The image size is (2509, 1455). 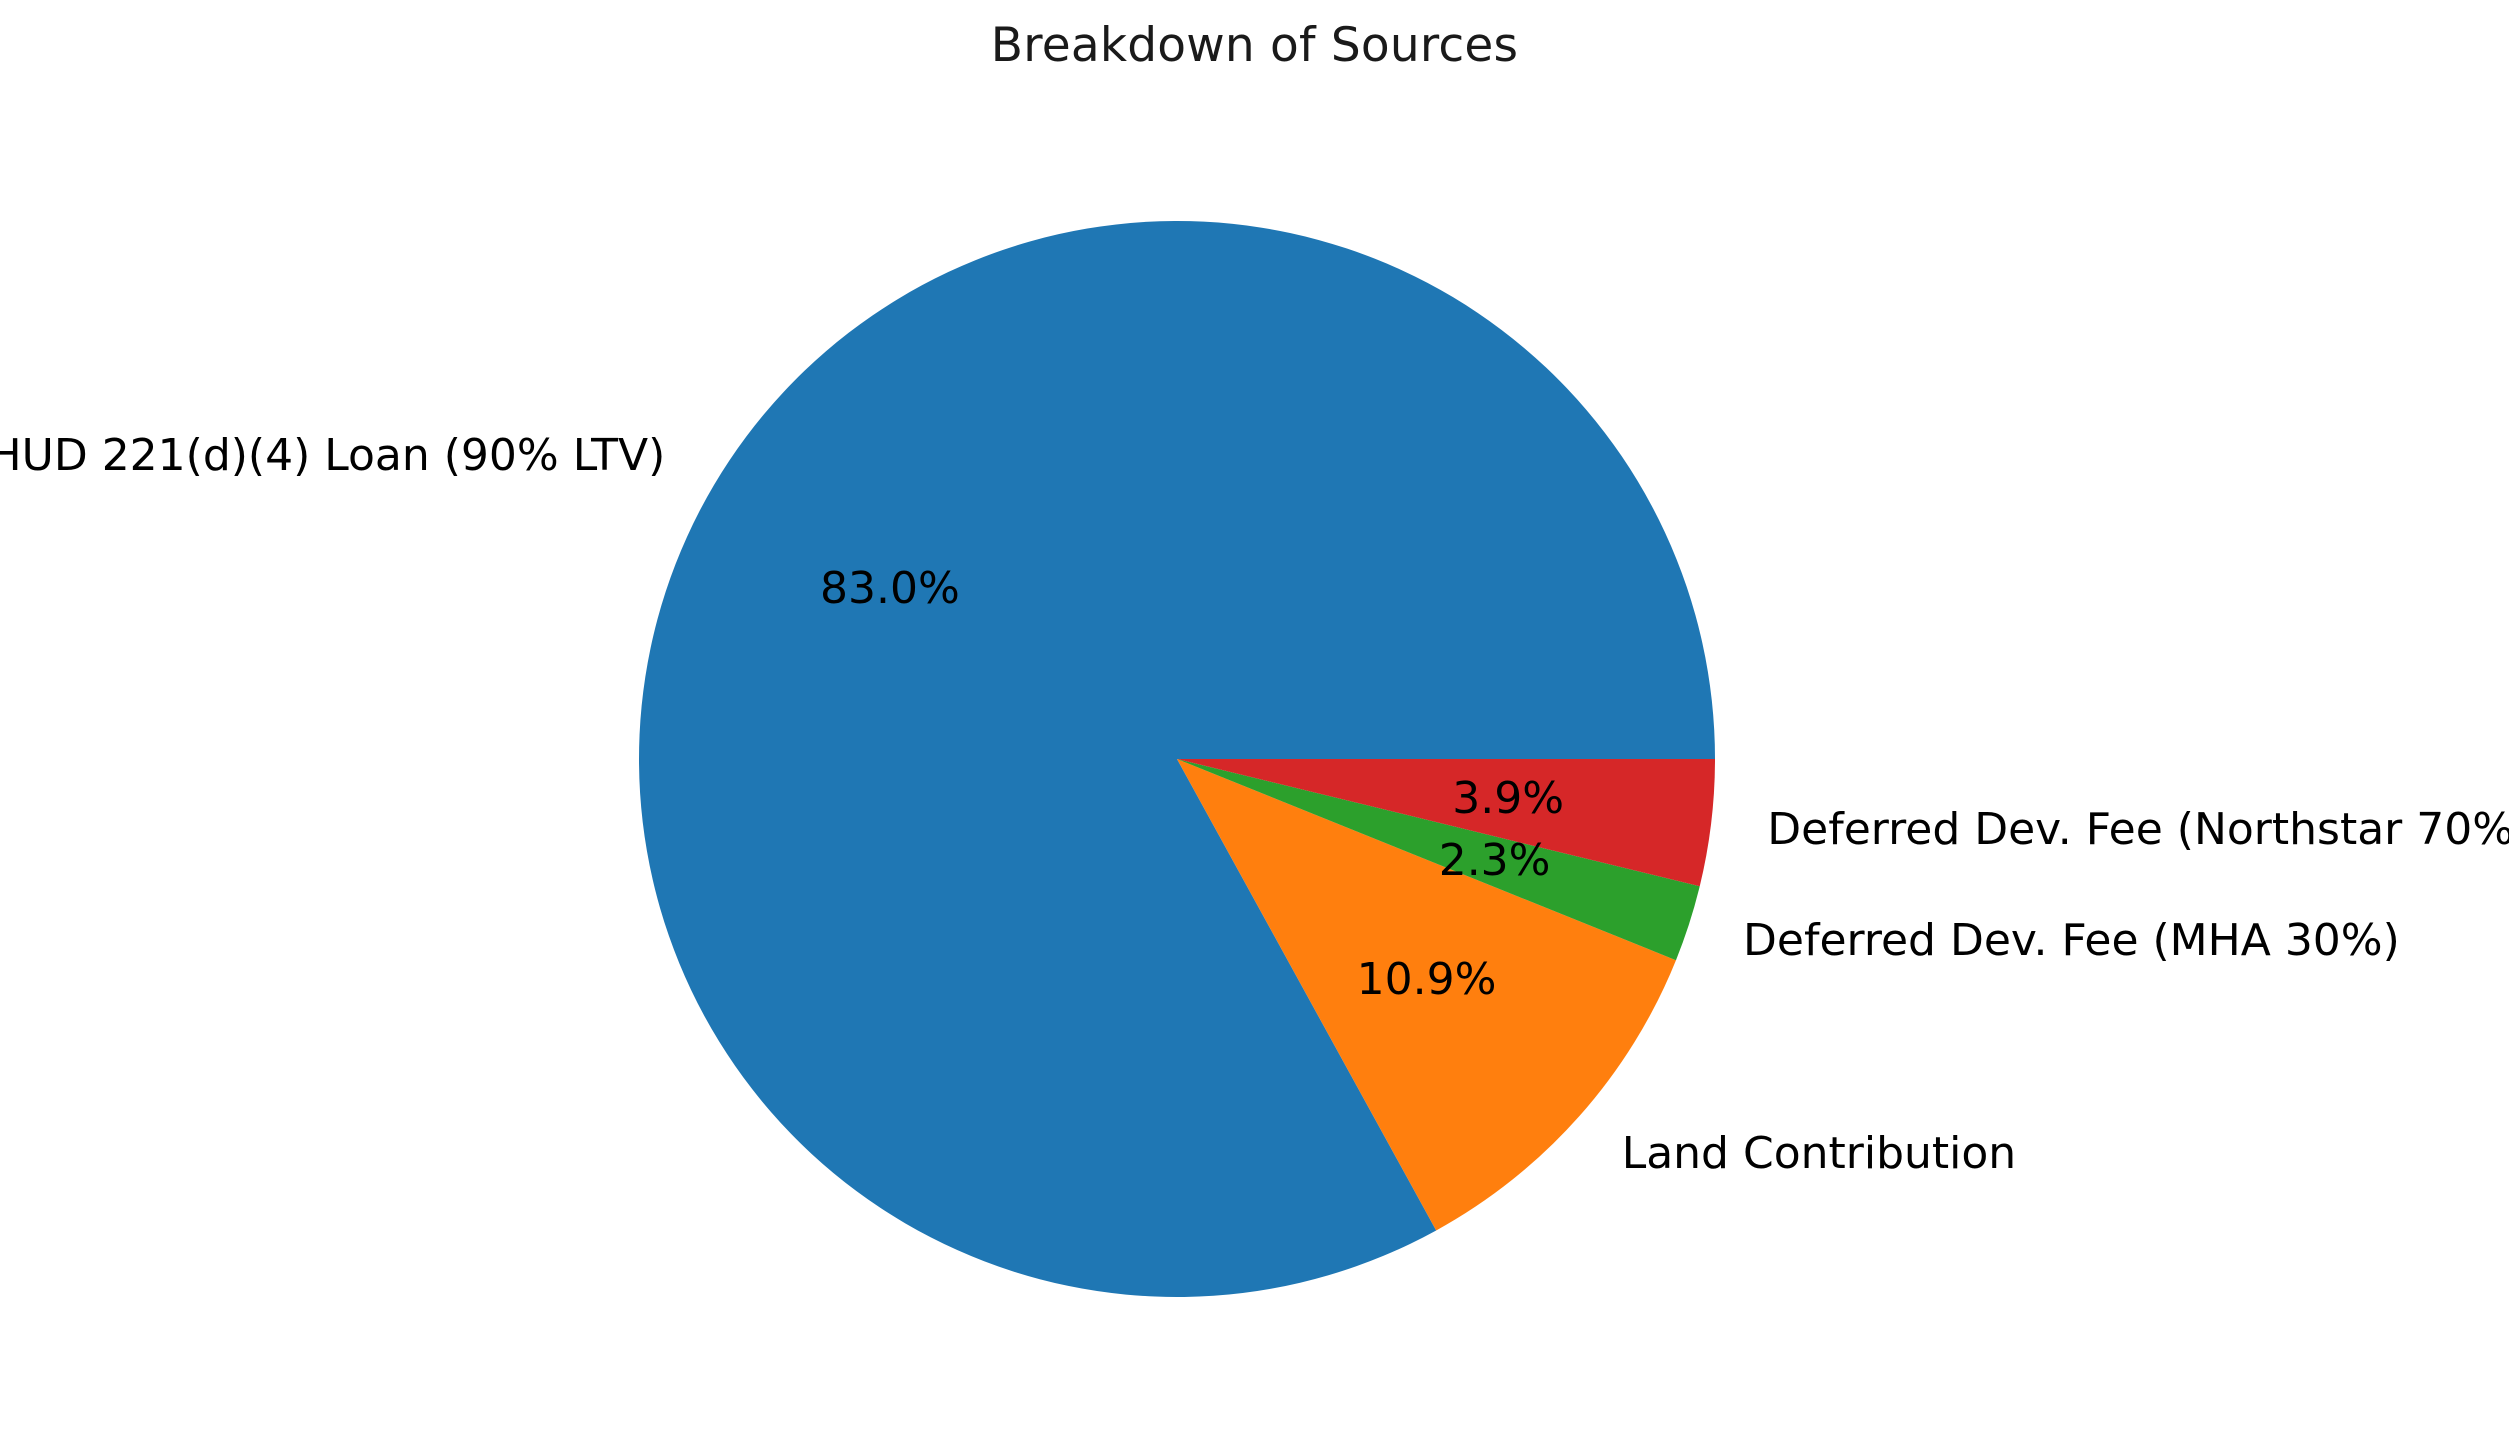 I want to click on page-title: Breakdown of Sources, so click(x=1254, y=45).